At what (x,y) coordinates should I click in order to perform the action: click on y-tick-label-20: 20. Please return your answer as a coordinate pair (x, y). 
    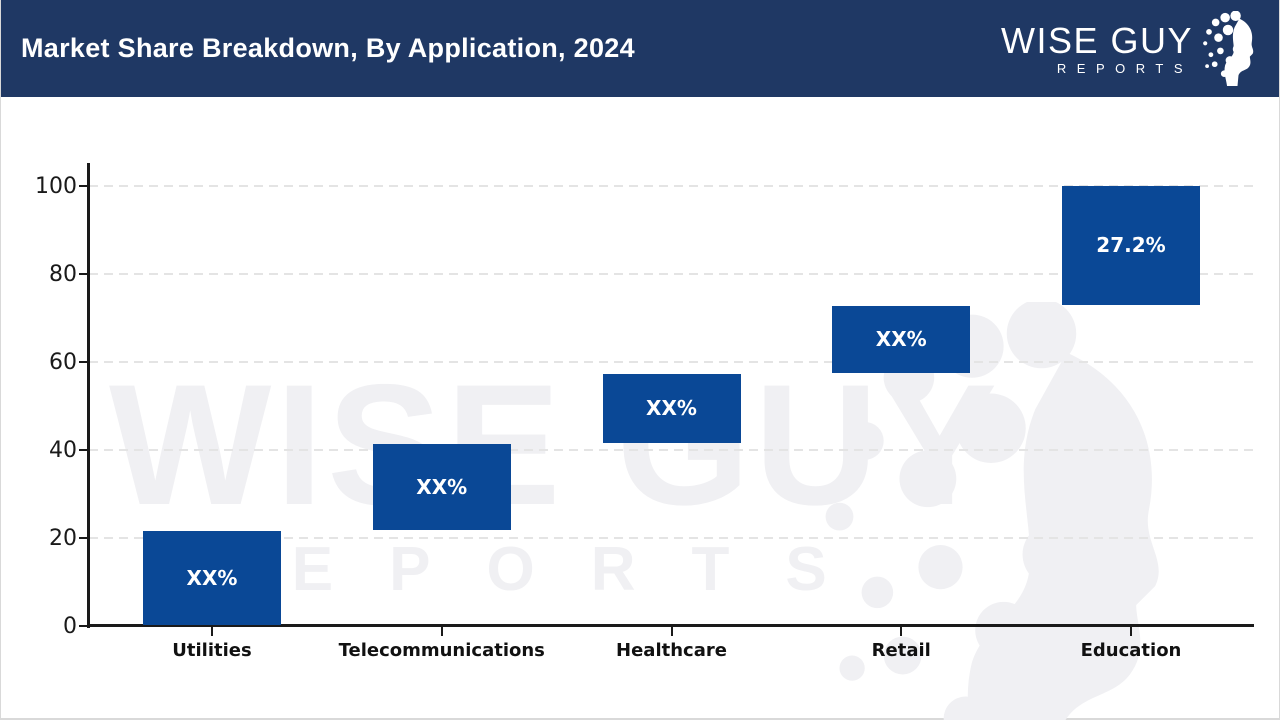
    Looking at the image, I should click on (63, 538).